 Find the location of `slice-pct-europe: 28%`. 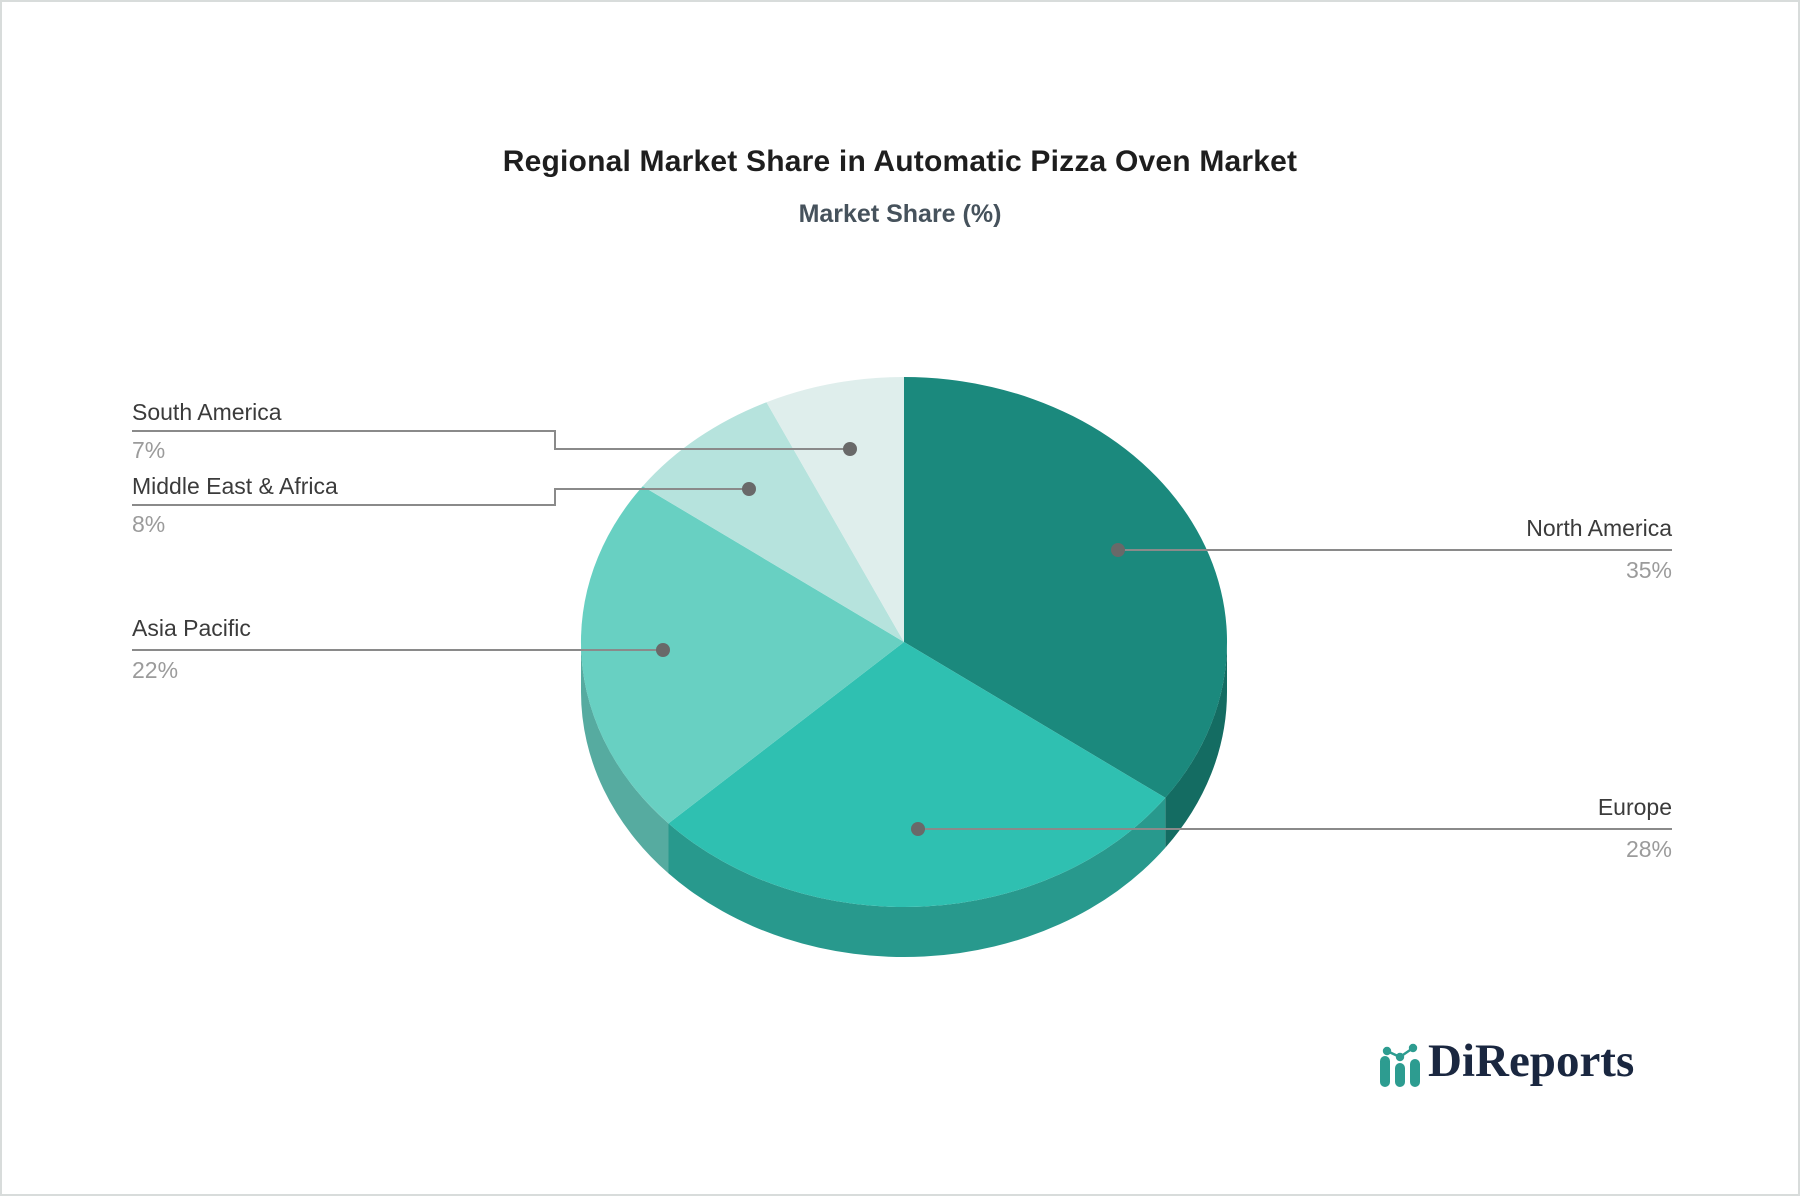

slice-pct-europe: 28% is located at coordinates (1649, 849).